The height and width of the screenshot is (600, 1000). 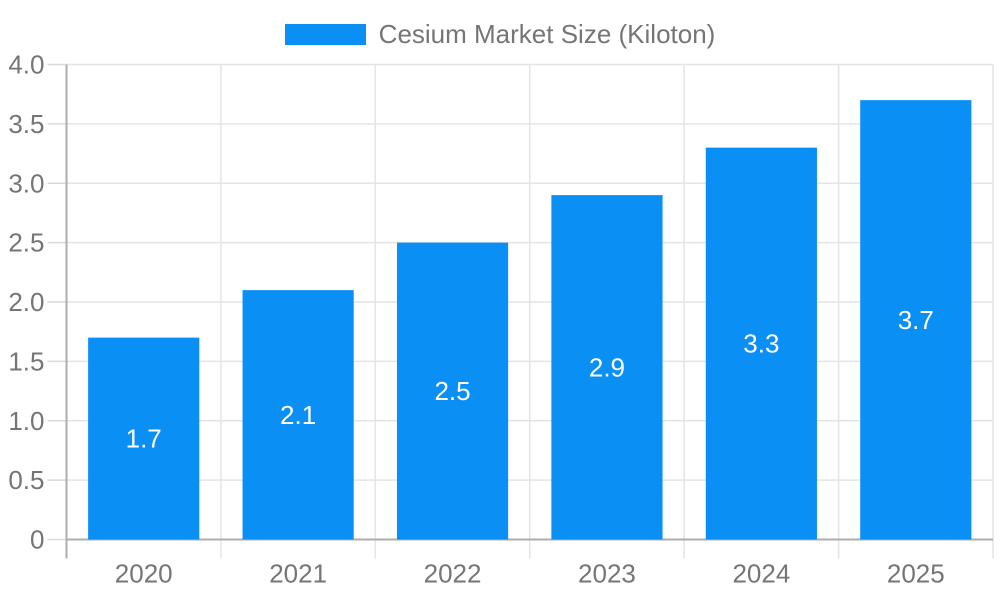 What do you see at coordinates (26, 243) in the screenshot?
I see `y-tick-label: 2.5` at bounding box center [26, 243].